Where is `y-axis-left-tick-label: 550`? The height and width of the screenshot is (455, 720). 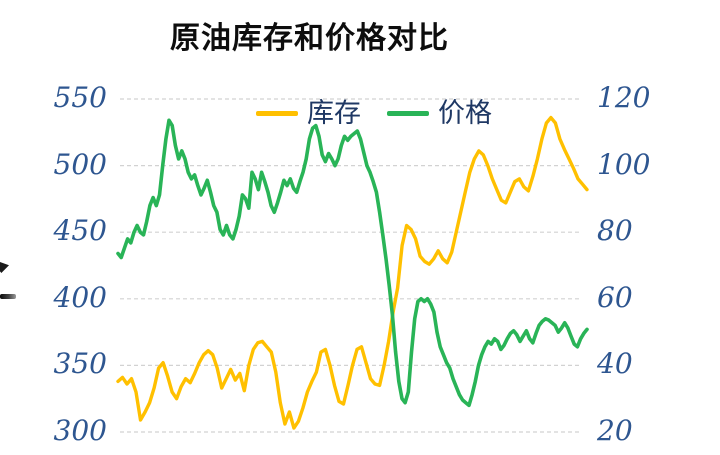
y-axis-left-tick-label: 550 is located at coordinates (80, 97).